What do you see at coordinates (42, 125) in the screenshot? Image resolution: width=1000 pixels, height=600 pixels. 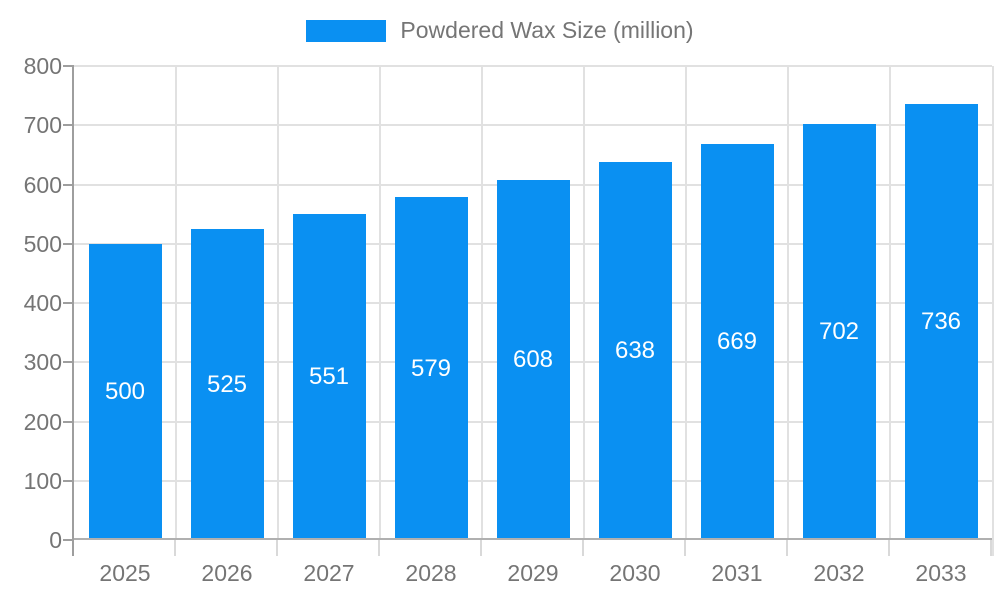 I see `y-axis-label: 700` at bounding box center [42, 125].